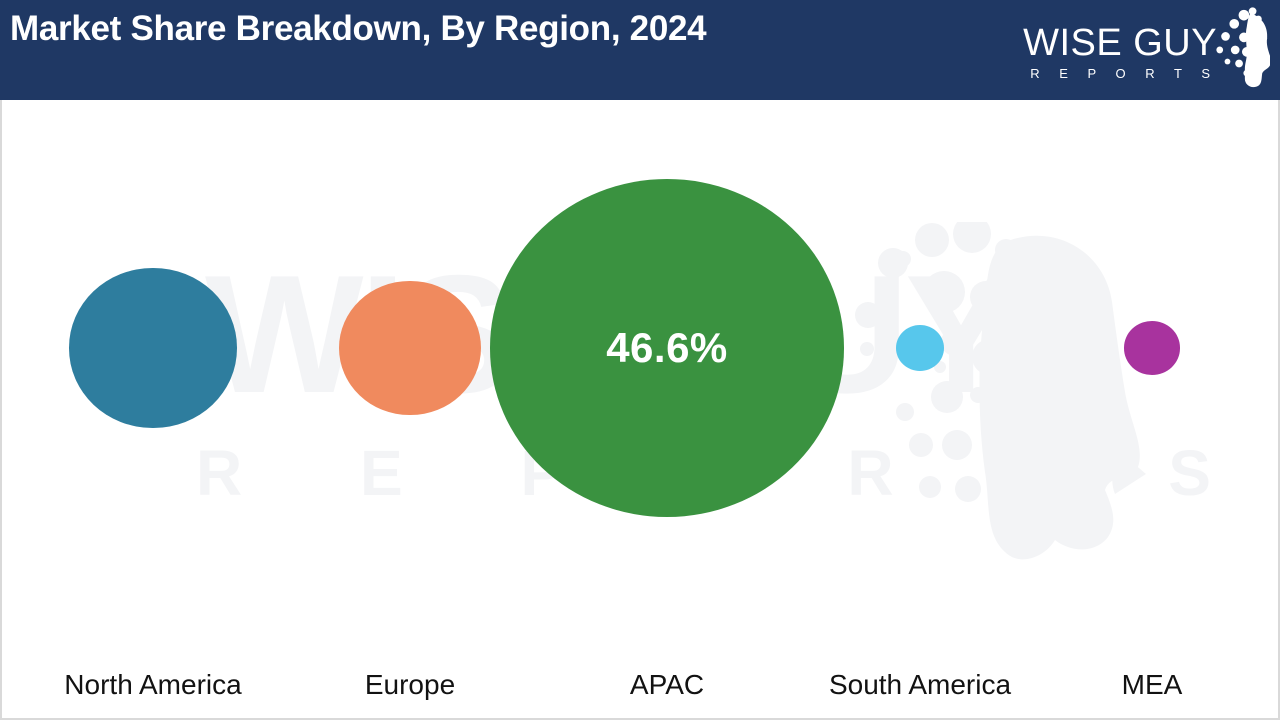 The height and width of the screenshot is (720, 1280). Describe the element at coordinates (920, 348) in the screenshot. I see `bubble-south-america` at that location.